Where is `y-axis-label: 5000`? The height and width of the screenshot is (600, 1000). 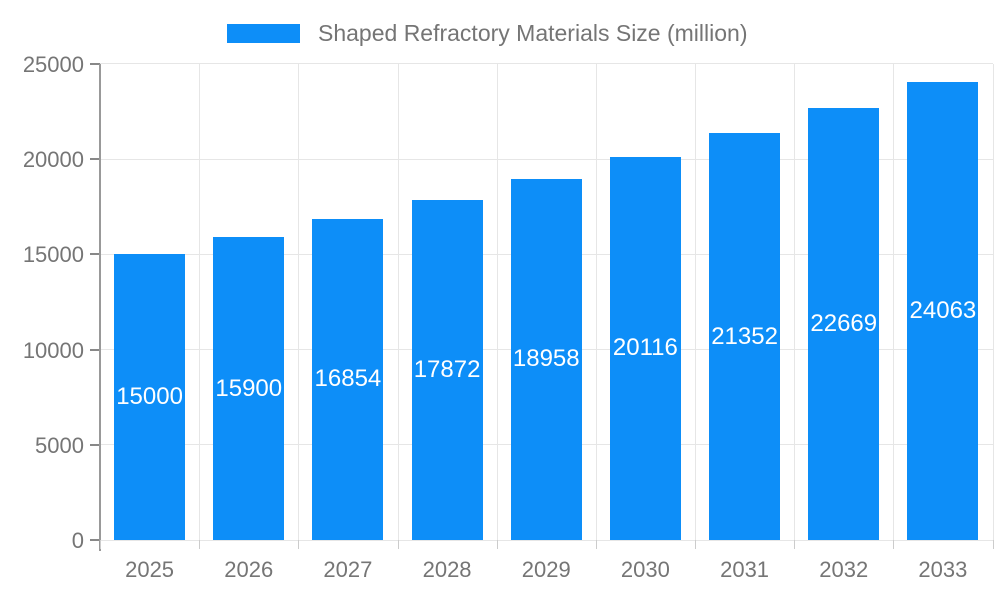
y-axis-label: 5000 is located at coordinates (59, 445).